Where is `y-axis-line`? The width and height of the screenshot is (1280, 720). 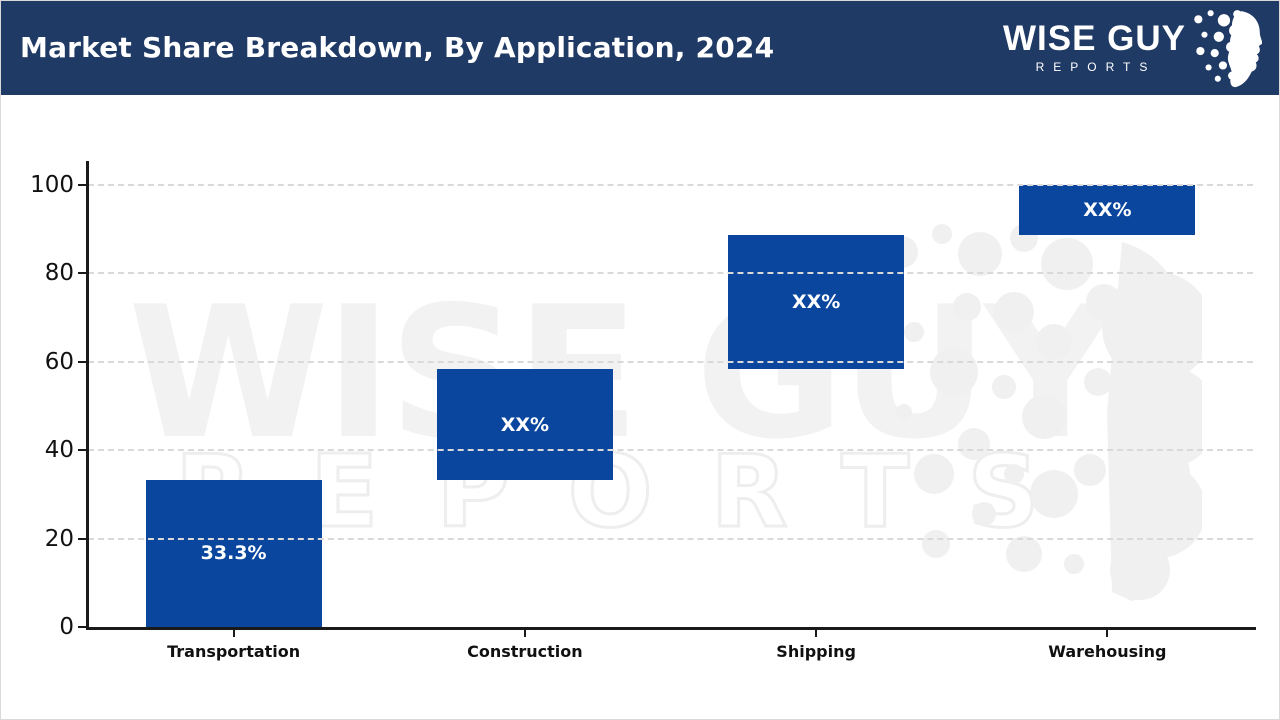 y-axis-line is located at coordinates (87, 395).